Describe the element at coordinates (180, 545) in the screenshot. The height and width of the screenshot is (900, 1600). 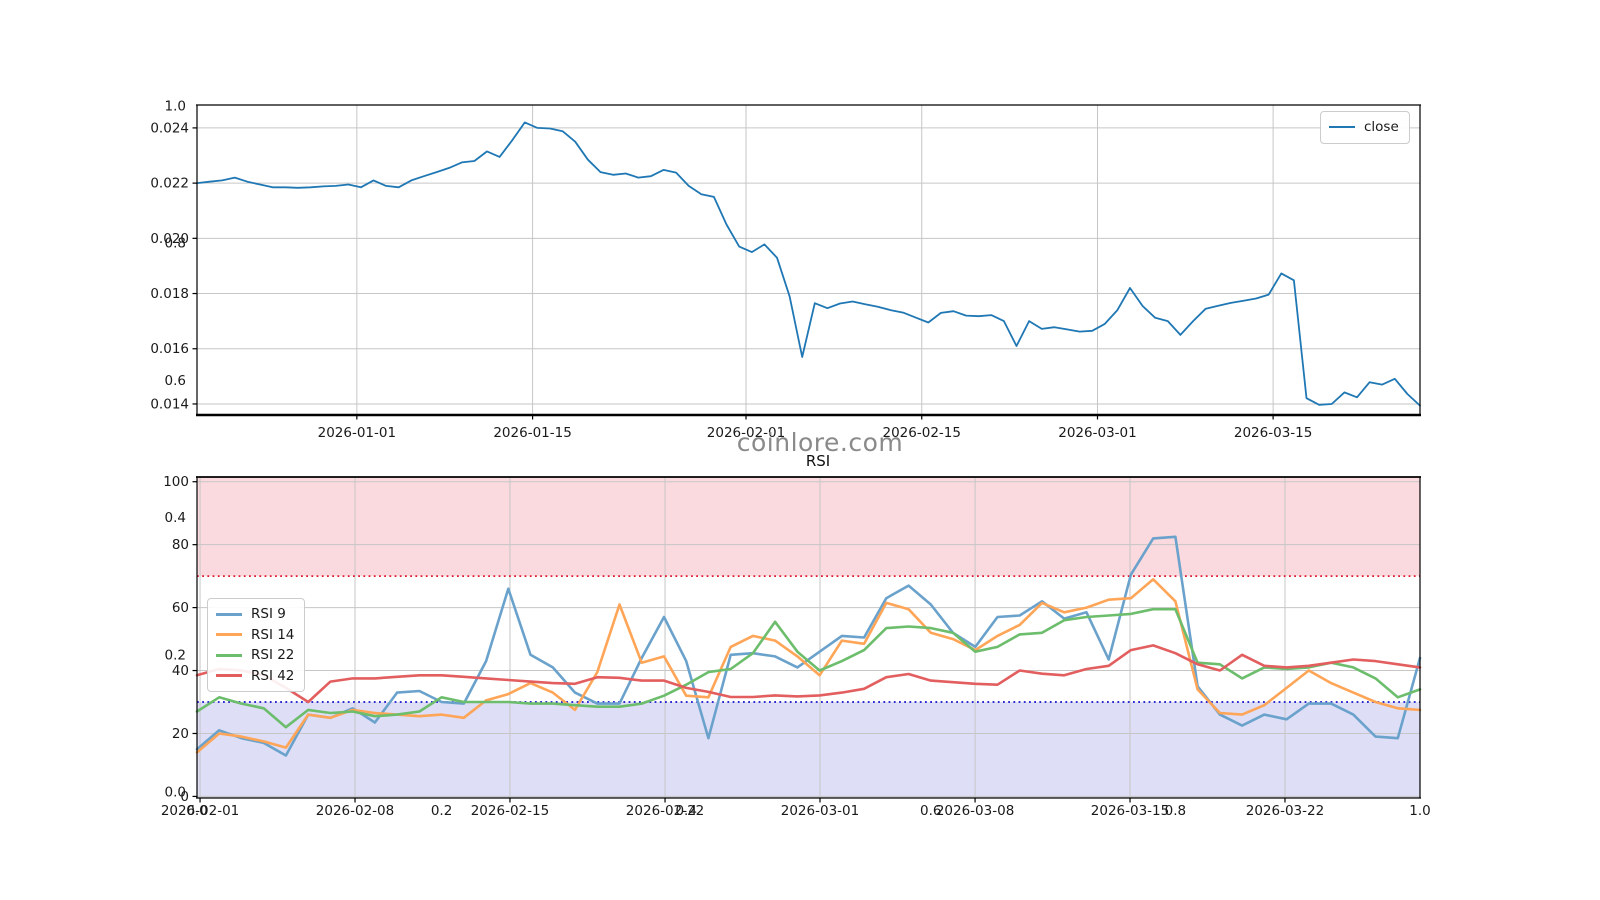
I see `y-tick-label: 80` at that location.